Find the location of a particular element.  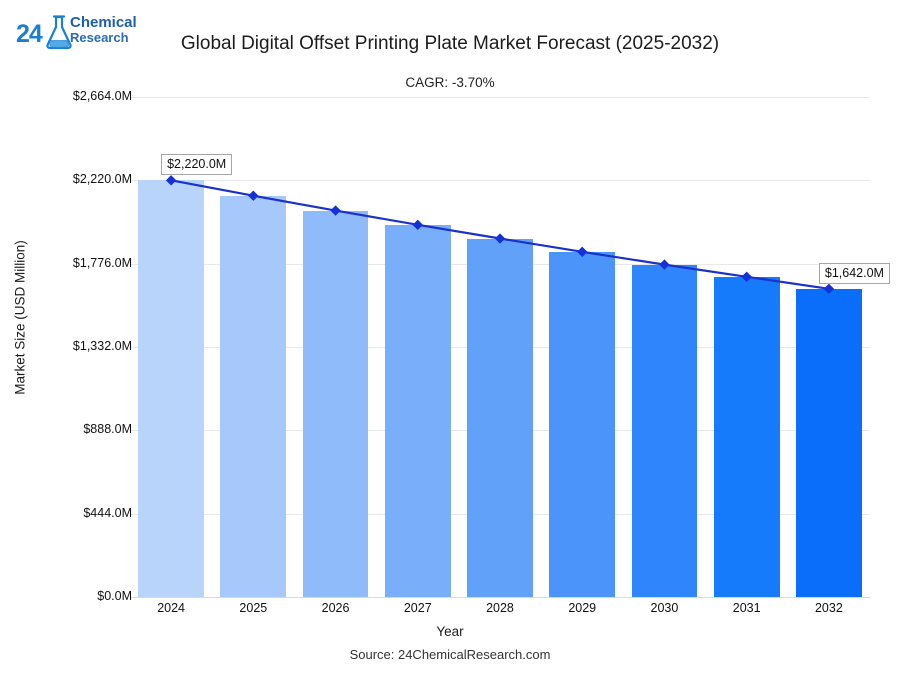

x-axis-title: Year is located at coordinates (450, 631).